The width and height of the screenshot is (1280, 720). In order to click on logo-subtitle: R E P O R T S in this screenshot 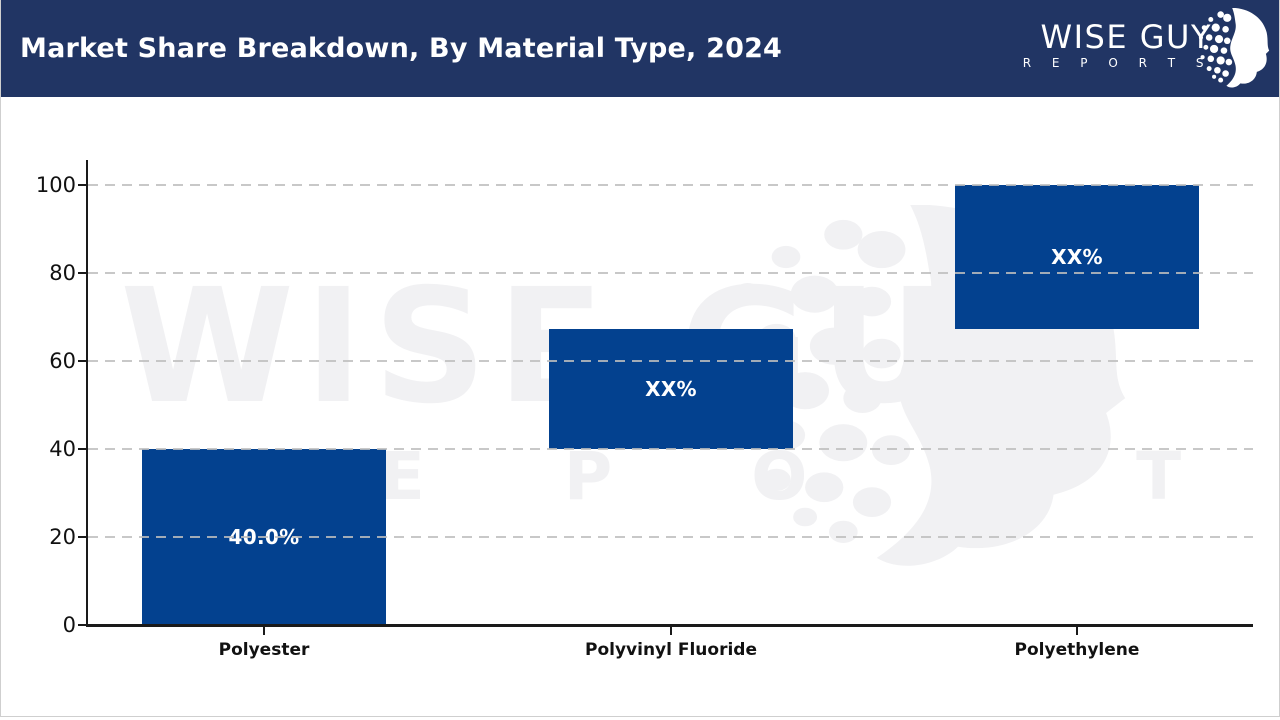, I will do `click(1117, 63)`.